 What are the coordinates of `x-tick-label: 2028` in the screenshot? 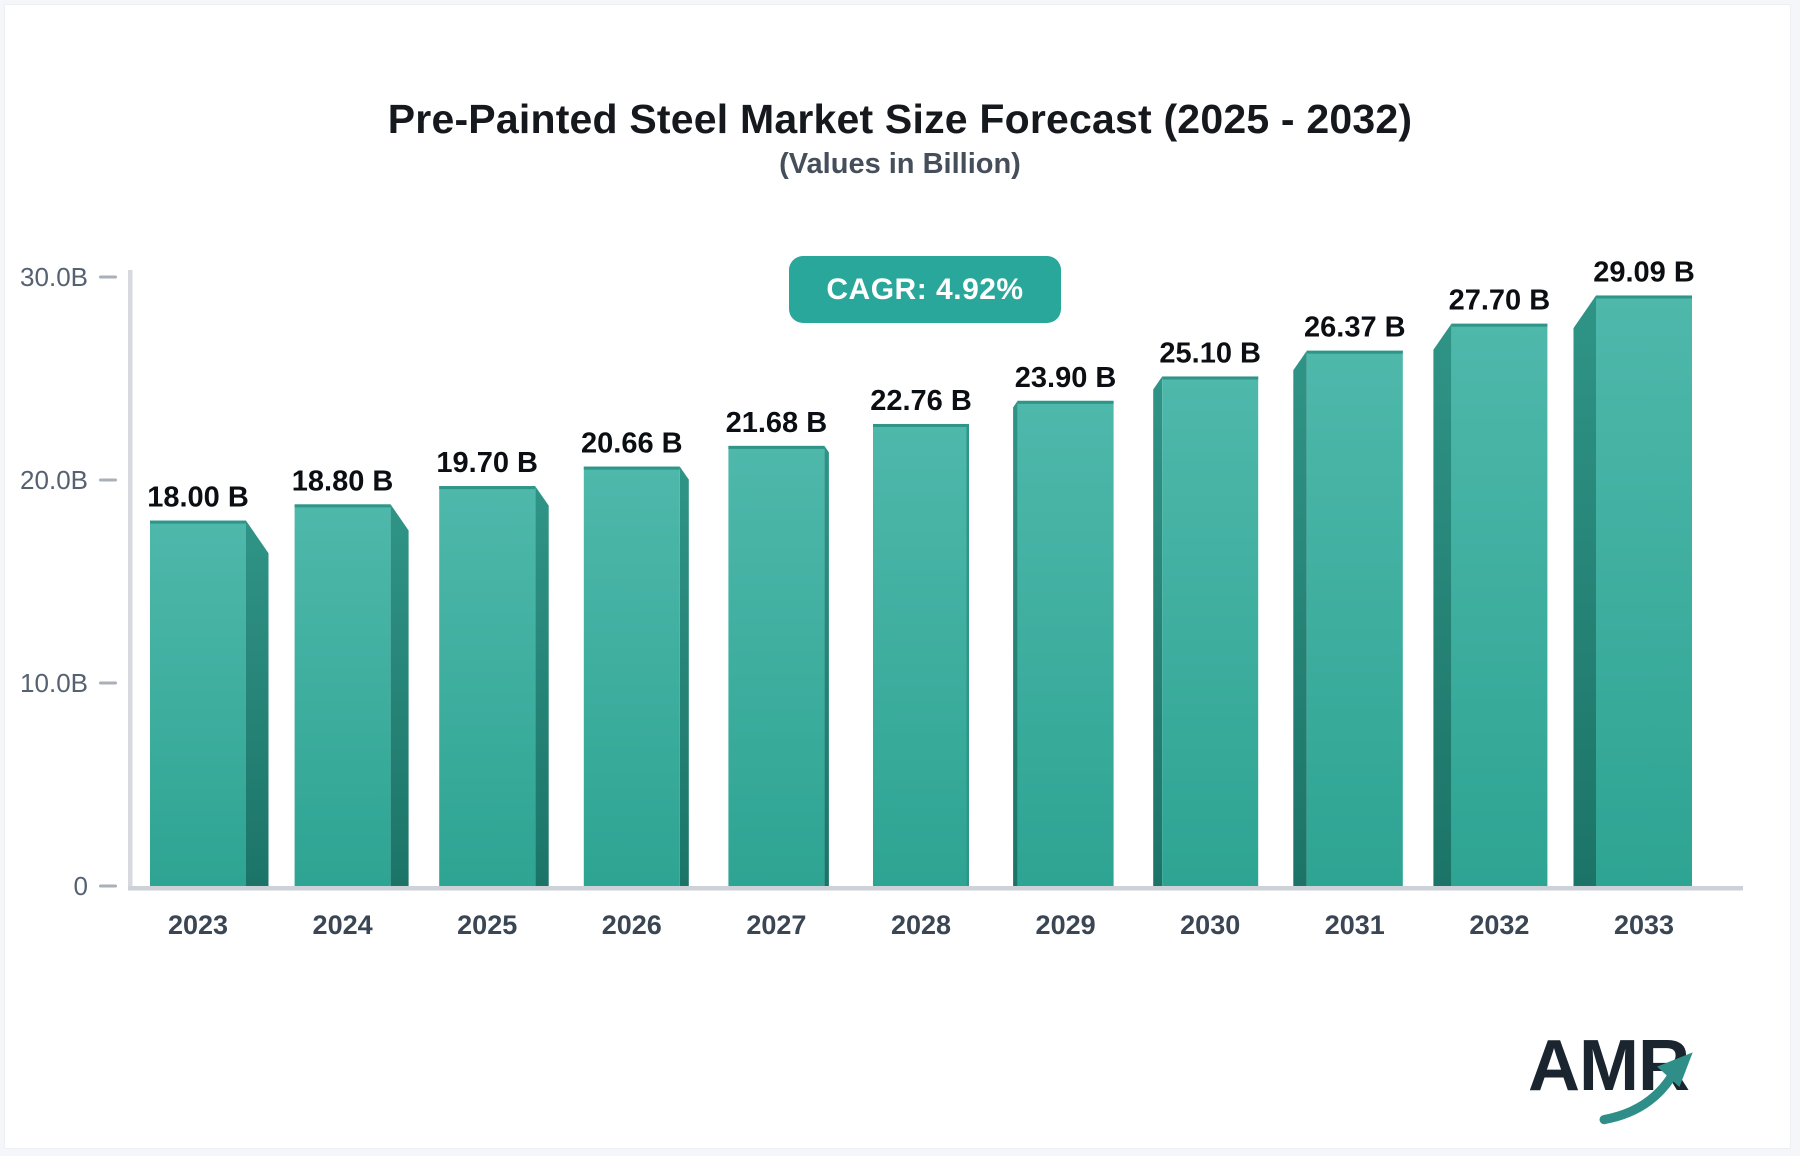 It's located at (921, 925).